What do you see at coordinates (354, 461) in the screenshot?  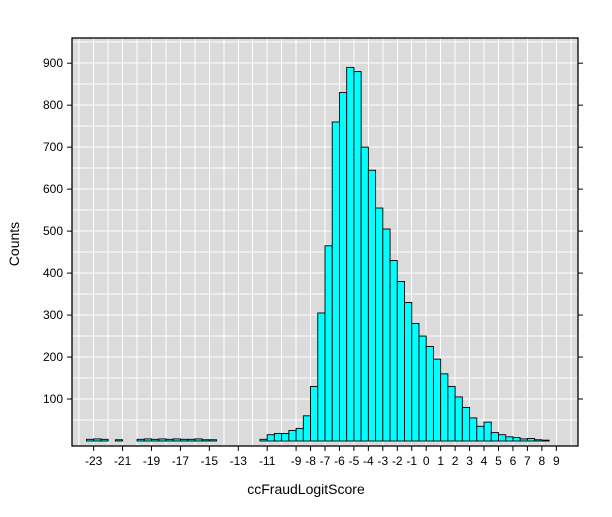 I see `x-tick-label: -5` at bounding box center [354, 461].